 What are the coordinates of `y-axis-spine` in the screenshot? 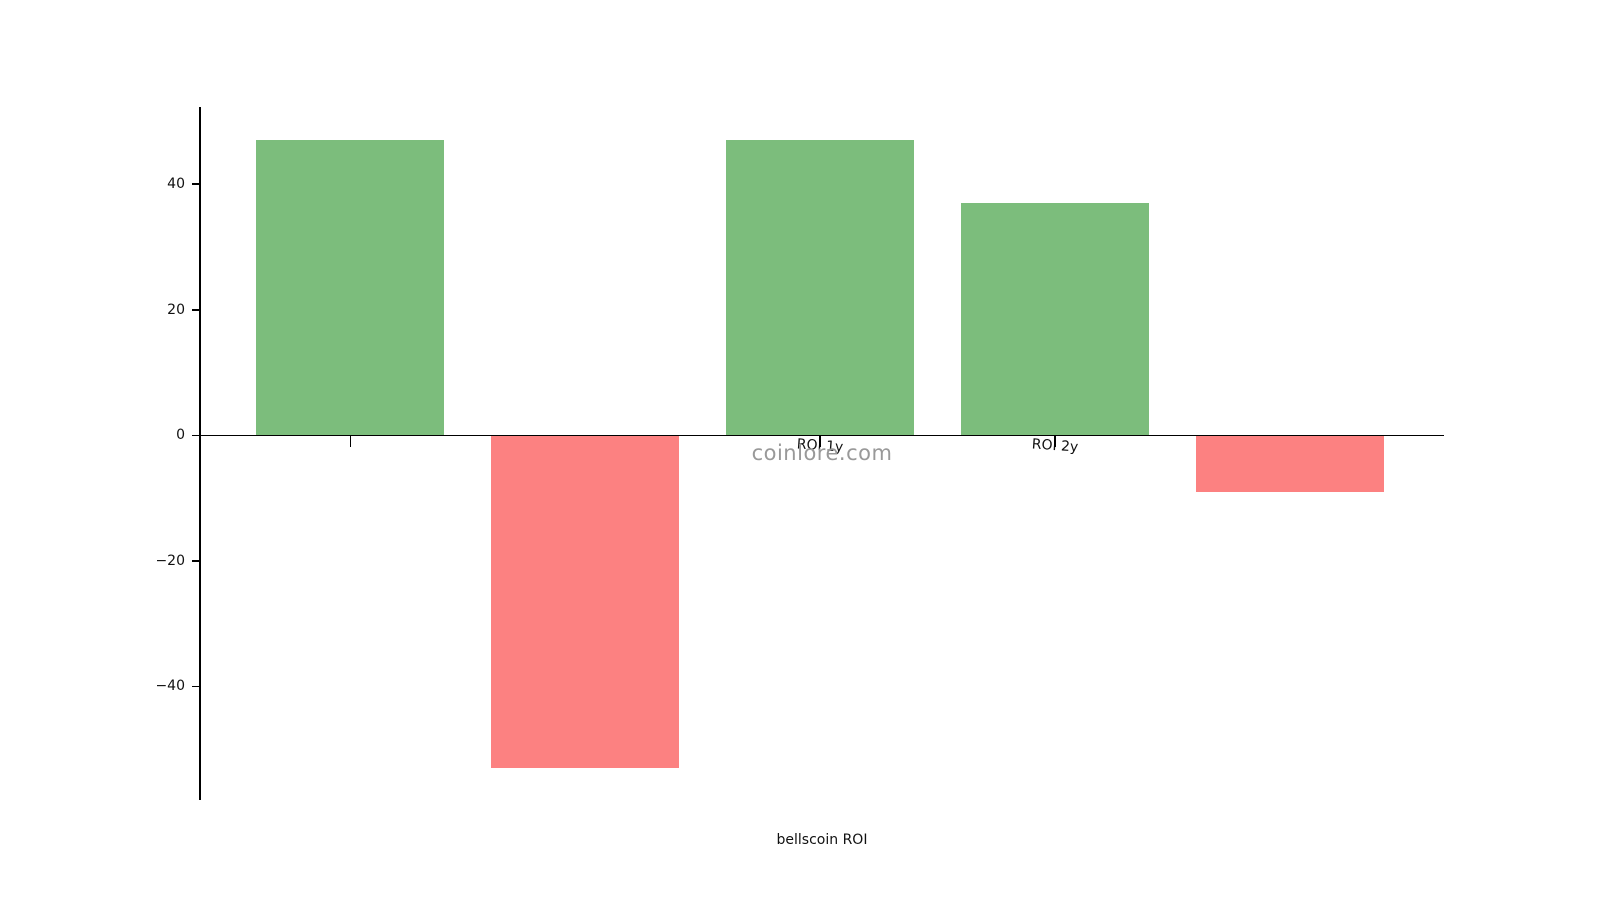 It's located at (200, 453).